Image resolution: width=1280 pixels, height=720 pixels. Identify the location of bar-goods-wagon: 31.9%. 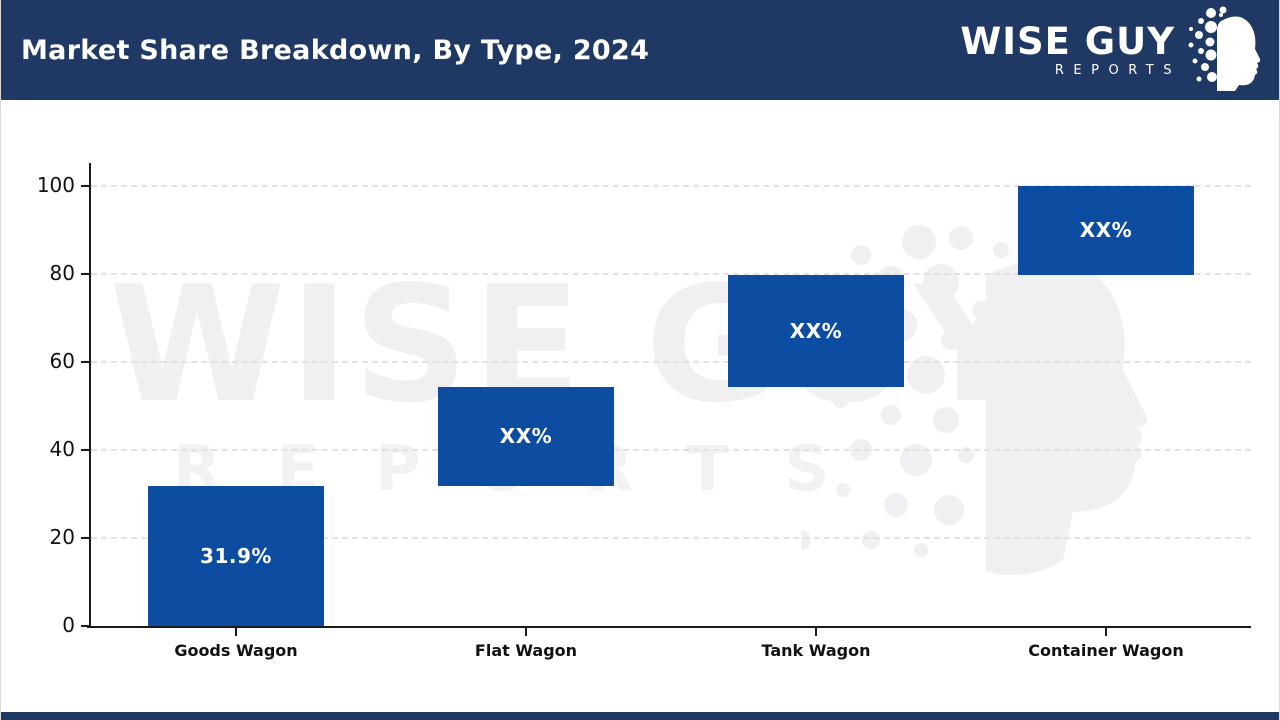
(236, 555).